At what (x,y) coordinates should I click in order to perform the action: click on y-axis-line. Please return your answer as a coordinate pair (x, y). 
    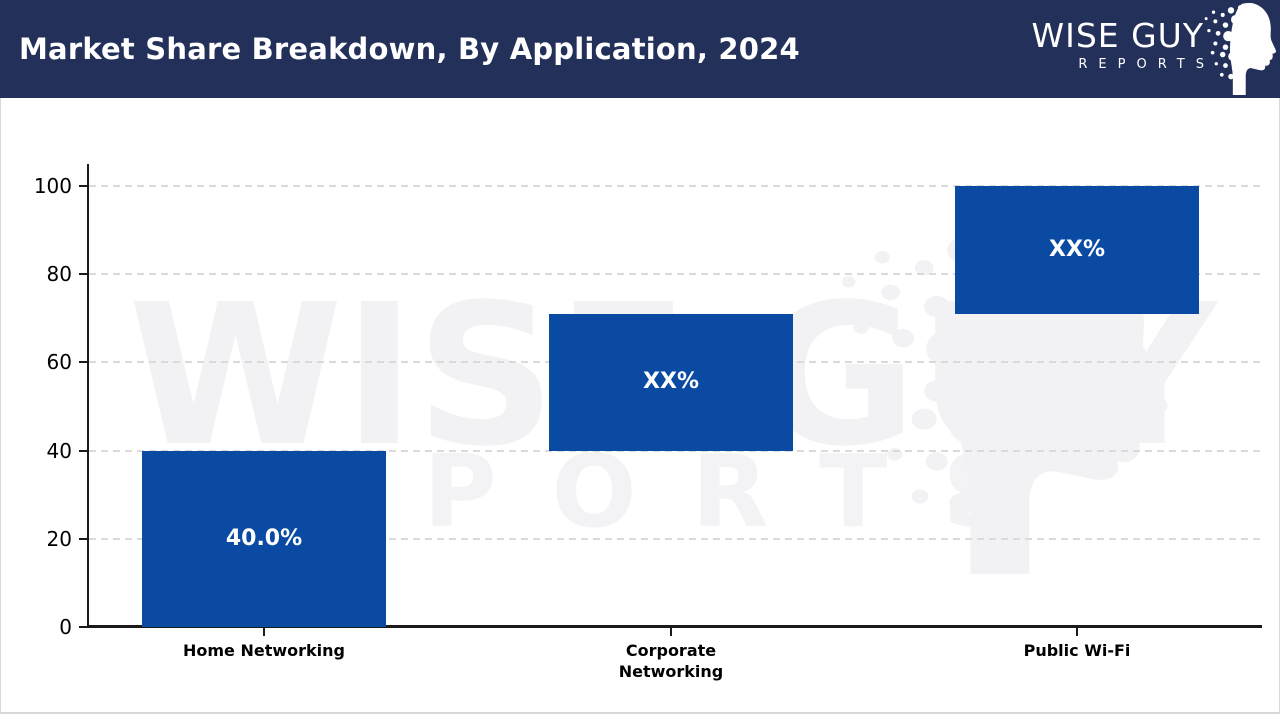
    Looking at the image, I should click on (88, 396).